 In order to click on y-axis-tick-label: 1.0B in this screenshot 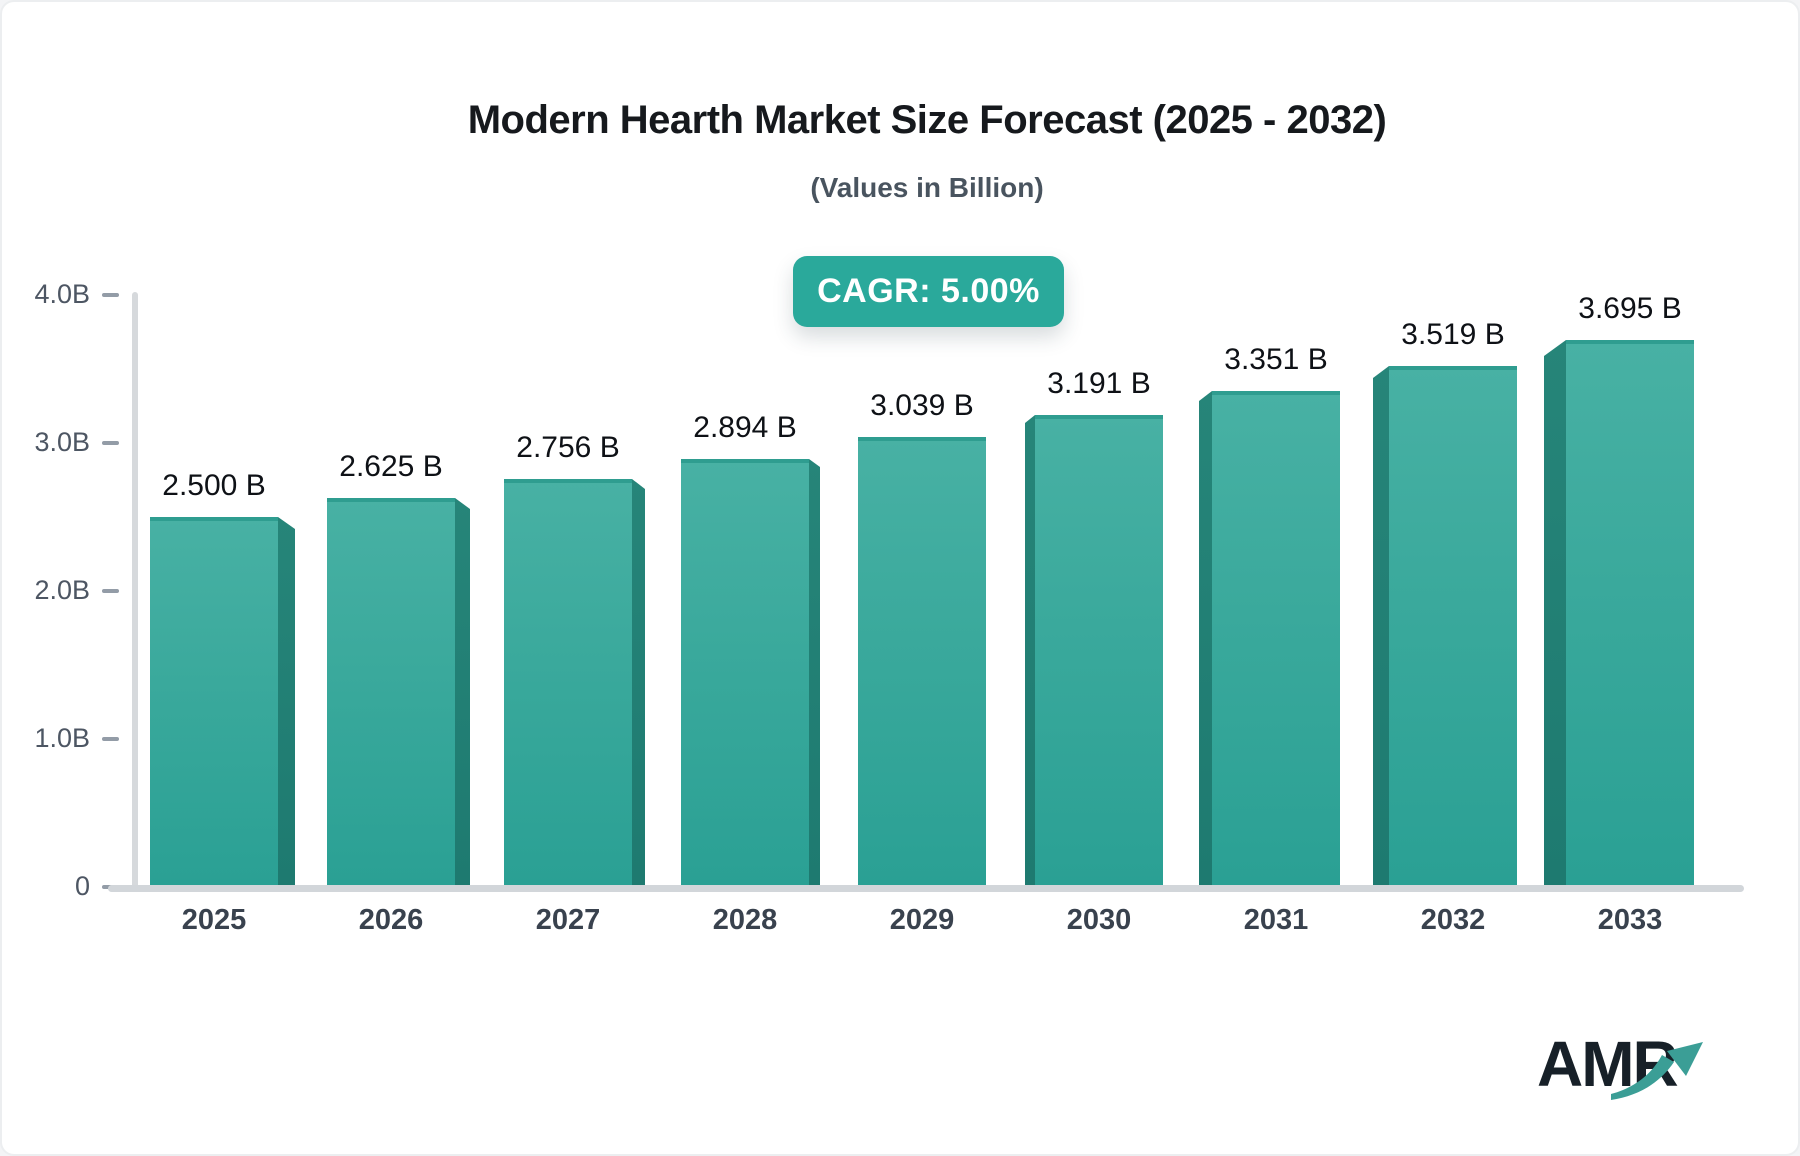, I will do `click(62, 738)`.